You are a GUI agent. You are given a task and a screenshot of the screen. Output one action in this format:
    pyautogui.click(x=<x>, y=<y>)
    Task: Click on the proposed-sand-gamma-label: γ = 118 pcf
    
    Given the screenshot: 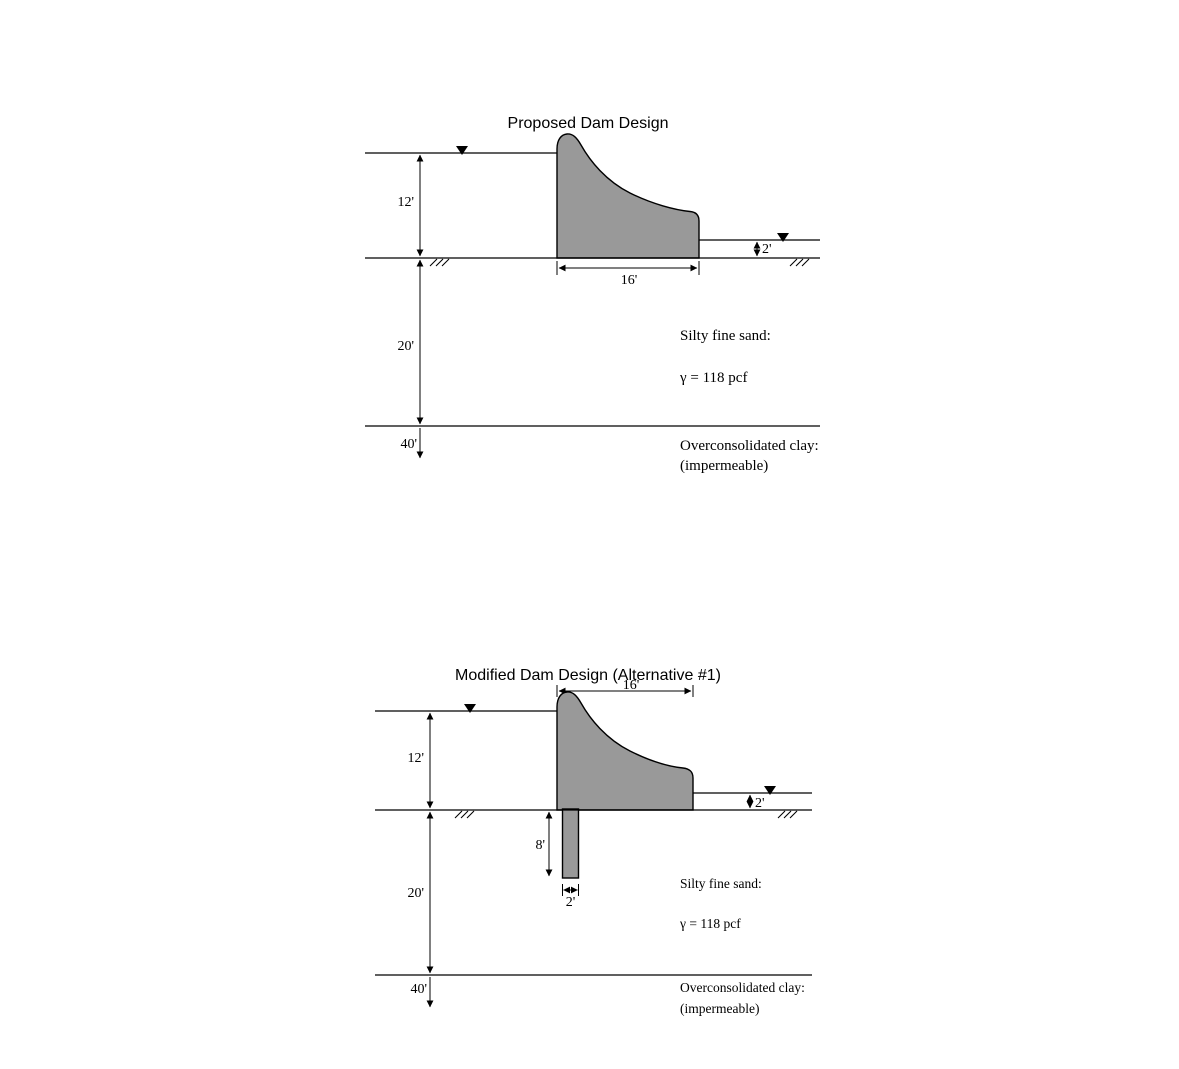 What is the action you would take?
    pyautogui.click(x=713, y=378)
    